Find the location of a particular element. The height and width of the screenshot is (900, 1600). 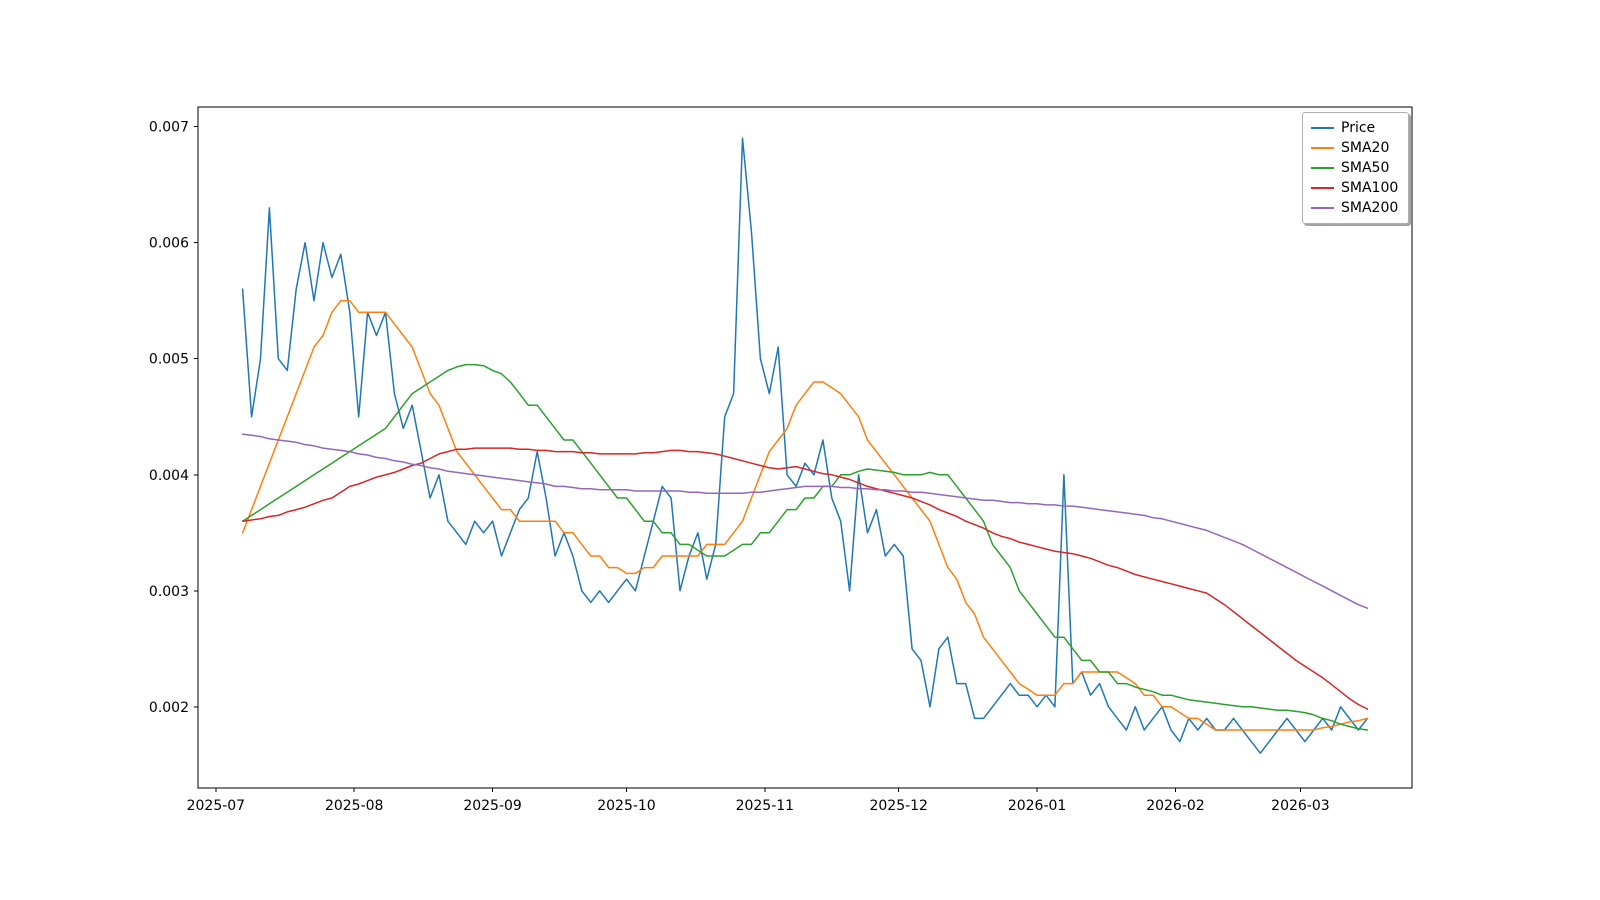

legend-label: SMA100 is located at coordinates (1370, 188).